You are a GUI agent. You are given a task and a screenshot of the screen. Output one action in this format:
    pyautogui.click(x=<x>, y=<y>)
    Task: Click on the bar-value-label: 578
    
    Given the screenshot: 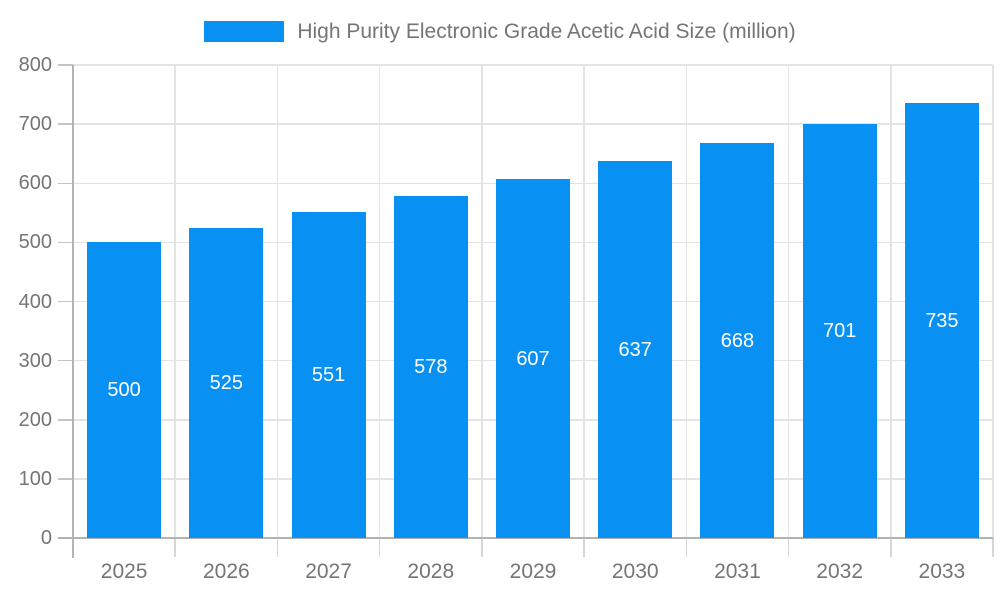 What is the action you would take?
    pyautogui.click(x=431, y=367)
    